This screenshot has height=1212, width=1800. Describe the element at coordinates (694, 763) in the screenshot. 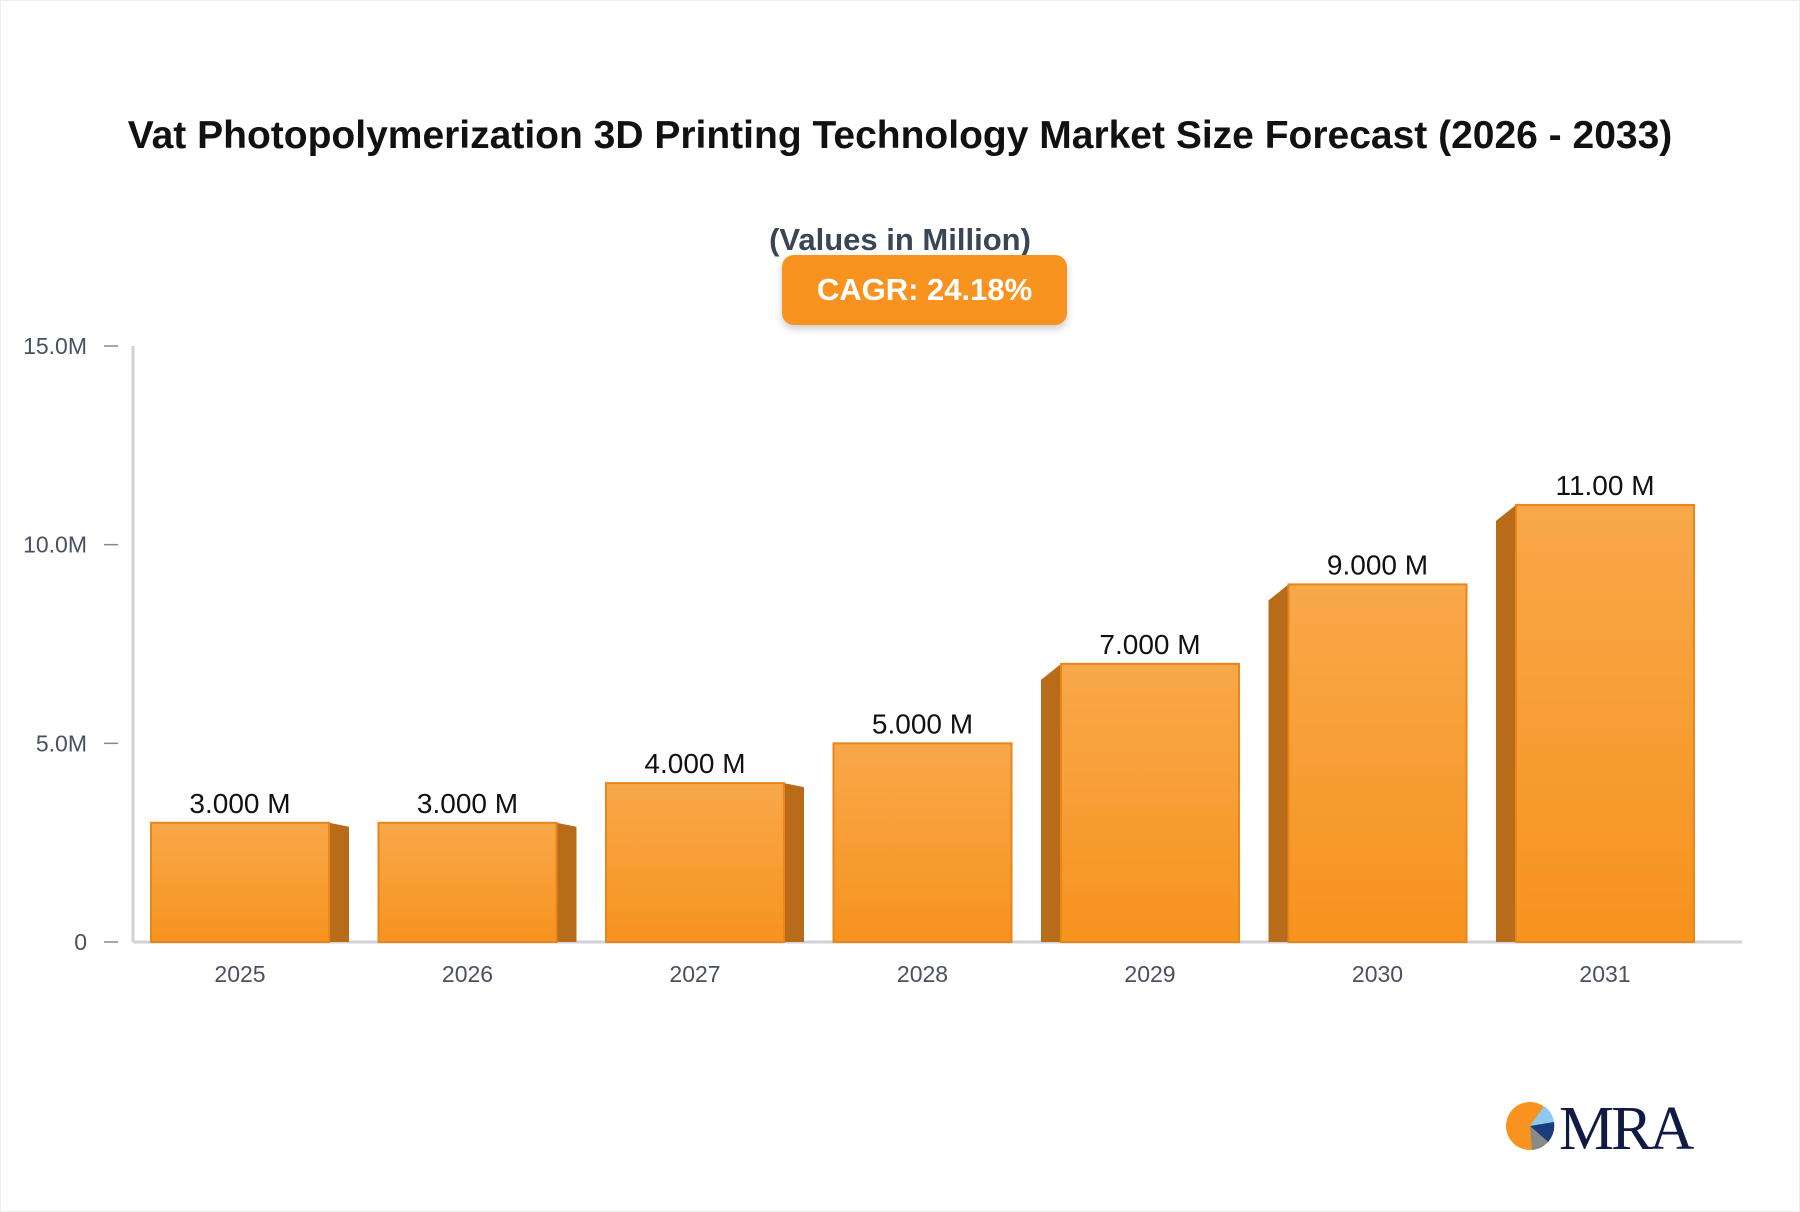

I see `data-label: 4.000 M` at that location.